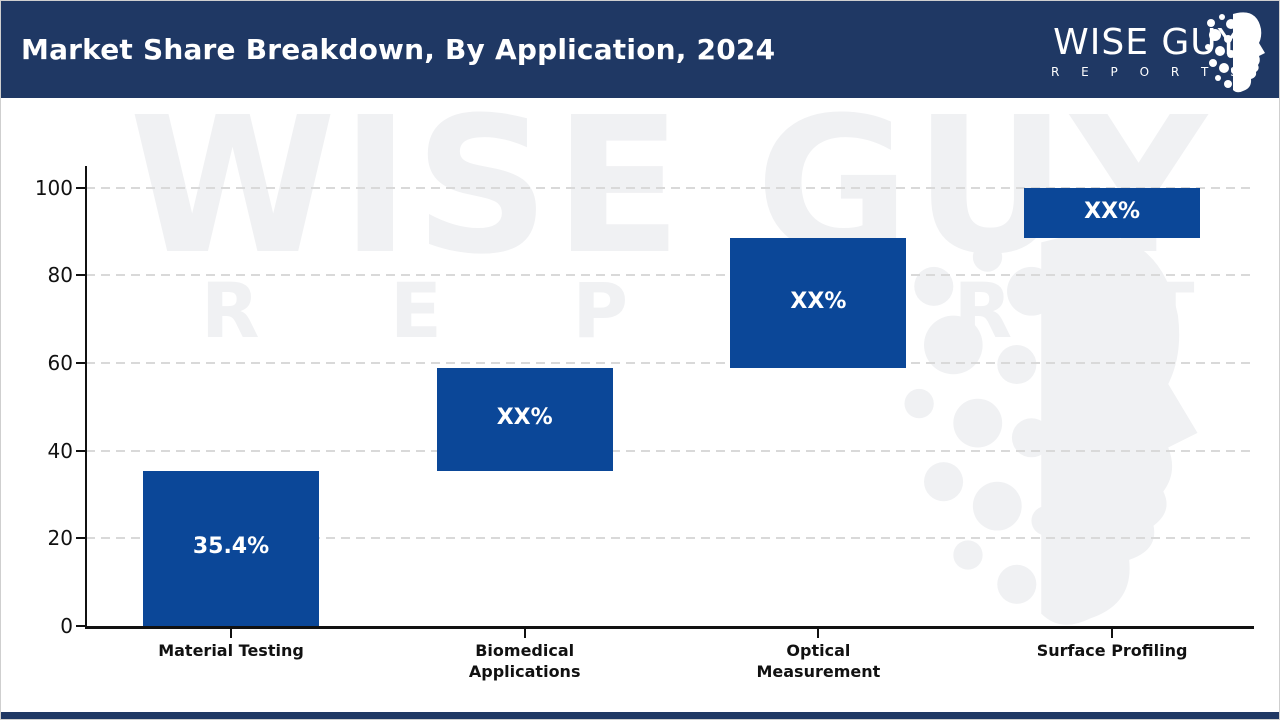 The image size is (1280, 720). I want to click on category-label-line: Surface Profiling, so click(1112, 650).